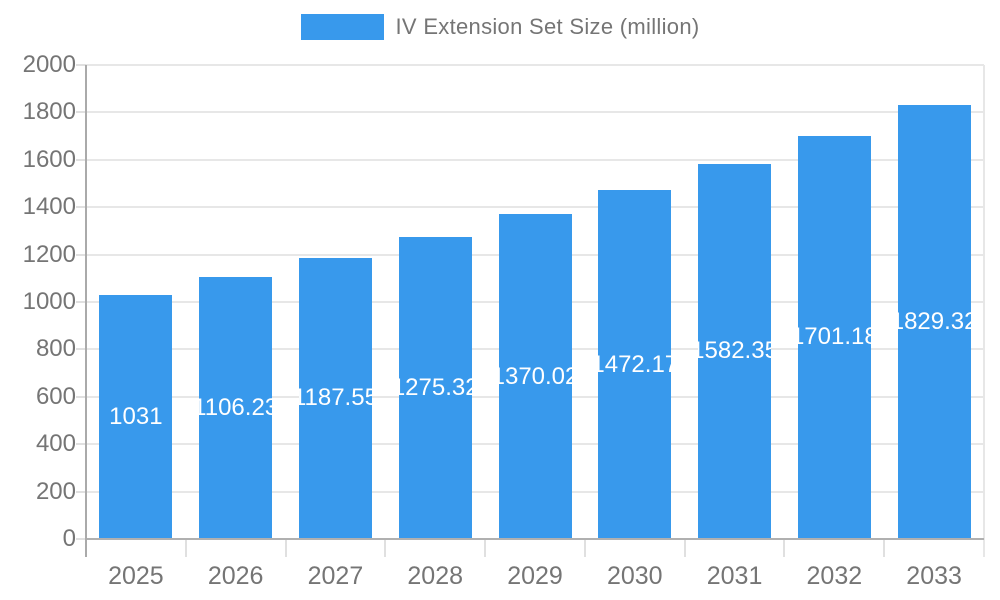 The height and width of the screenshot is (600, 1000). Describe the element at coordinates (55, 444) in the screenshot. I see `y-axis-tick-label: 400` at that location.